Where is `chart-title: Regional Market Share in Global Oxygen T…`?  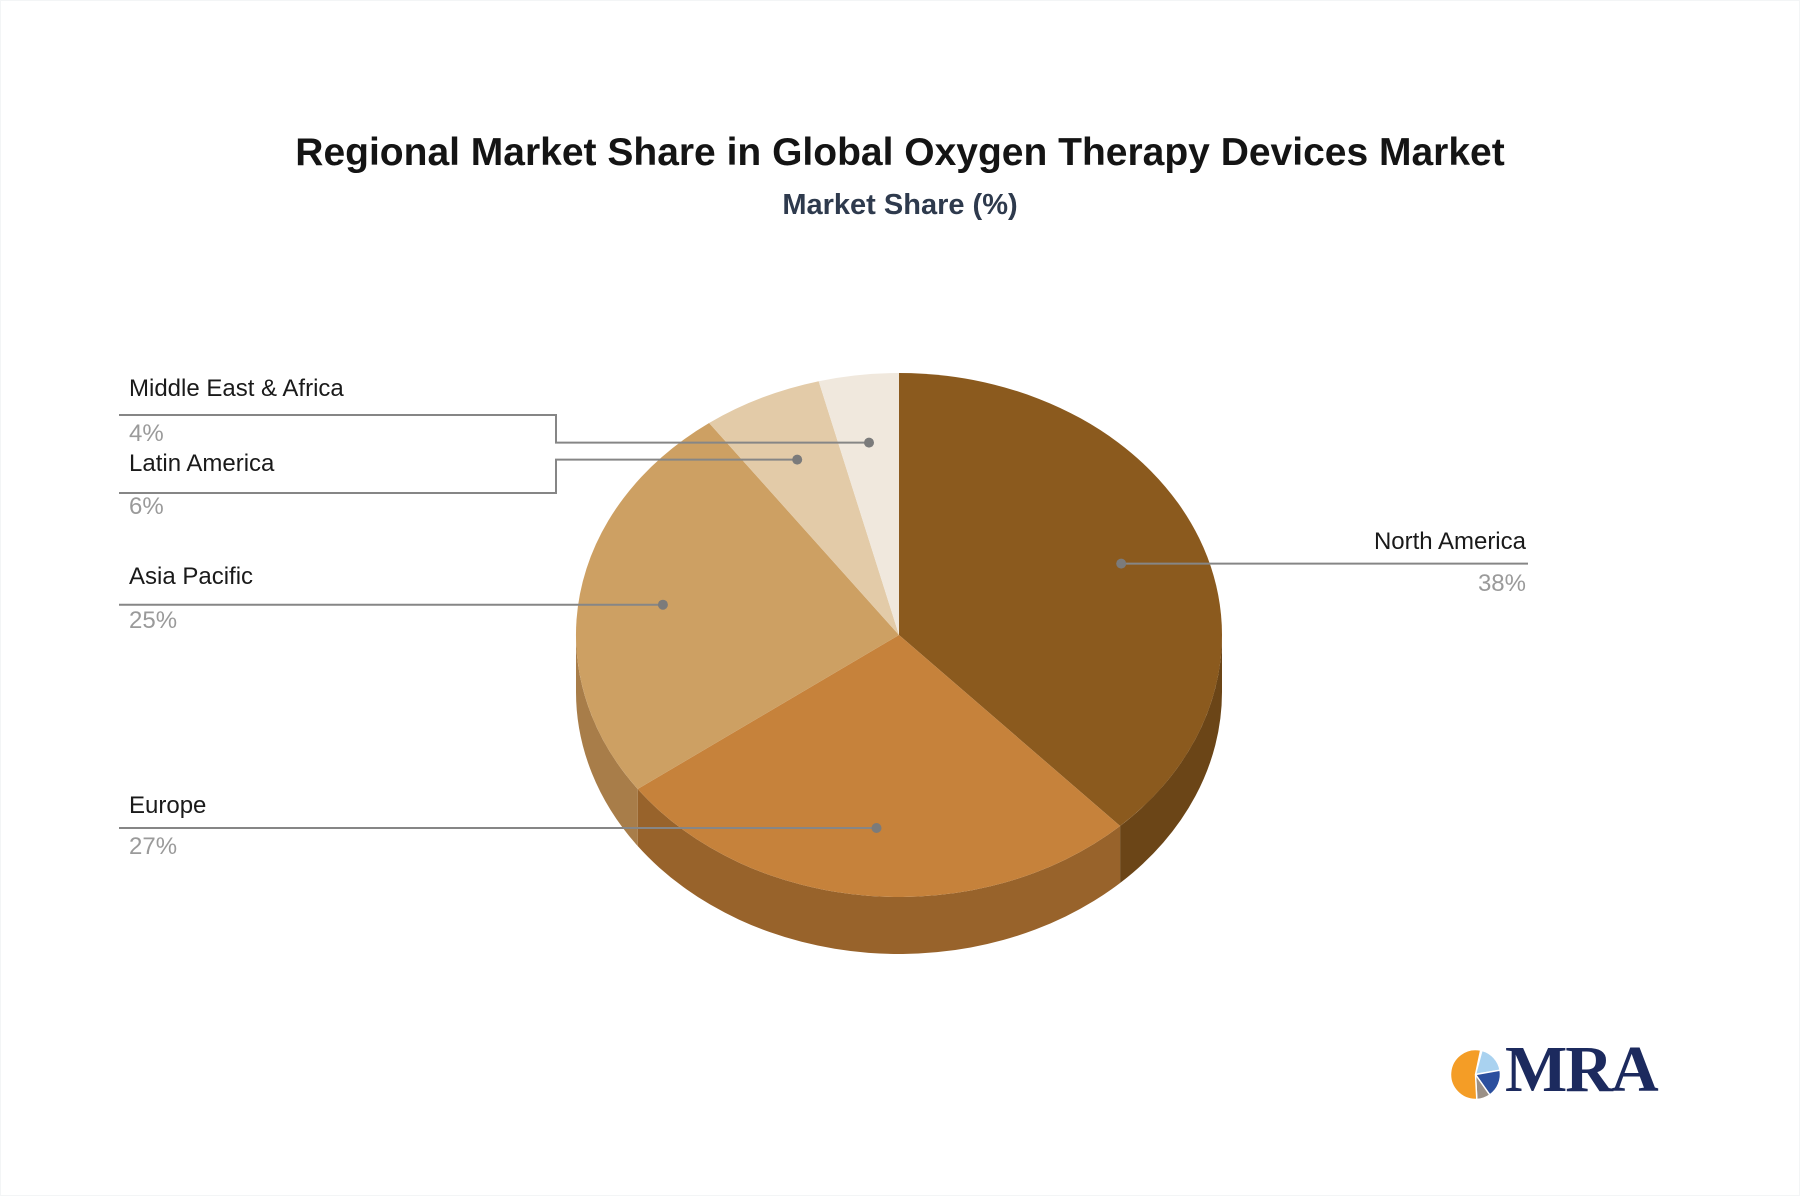
chart-title: Regional Market Share in Global Oxygen T… is located at coordinates (900, 152).